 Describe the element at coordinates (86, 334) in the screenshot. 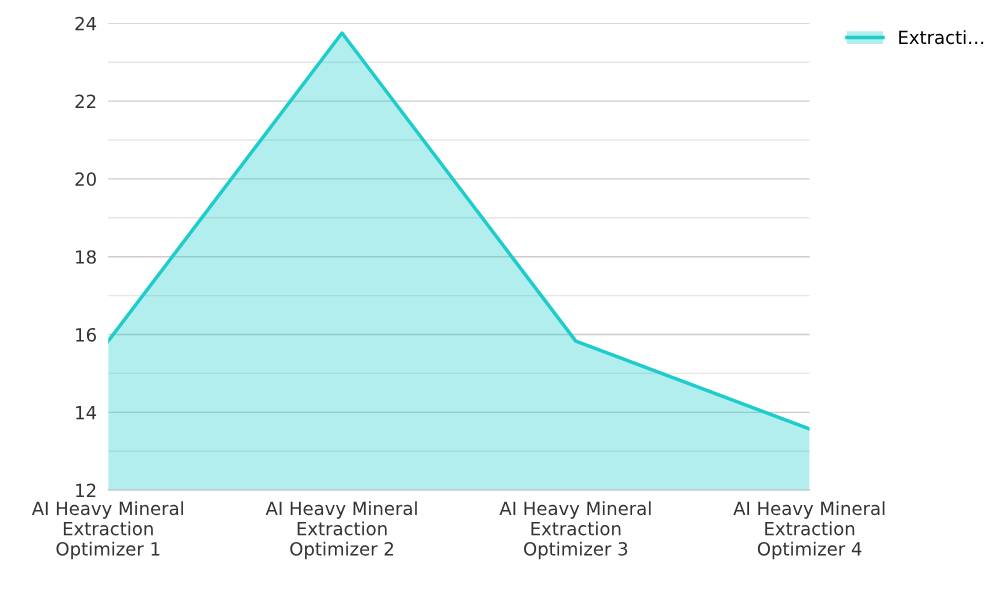

I see `y-tick-label: 16` at that location.